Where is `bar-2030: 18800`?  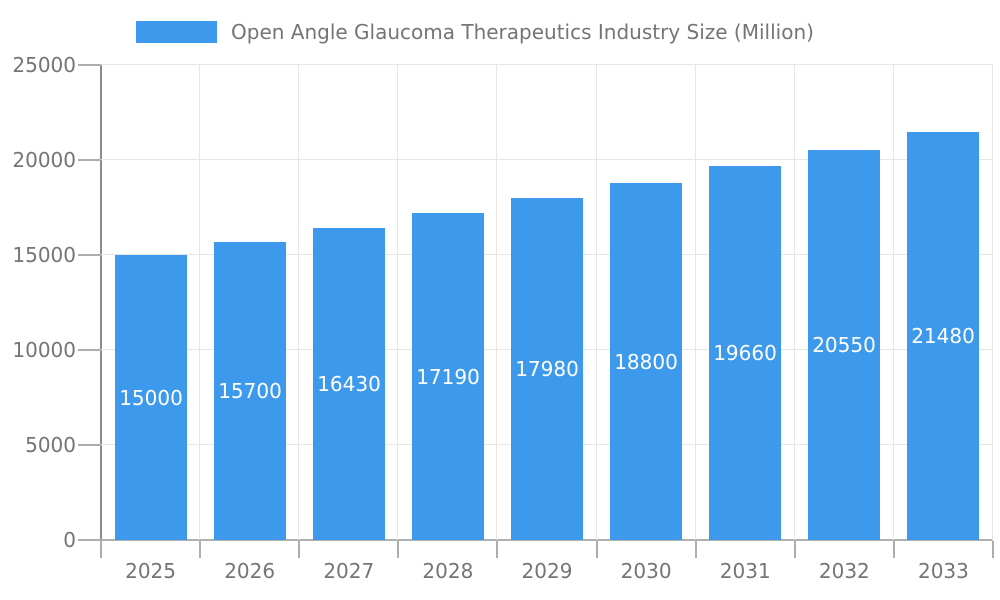 bar-2030: 18800 is located at coordinates (646, 361).